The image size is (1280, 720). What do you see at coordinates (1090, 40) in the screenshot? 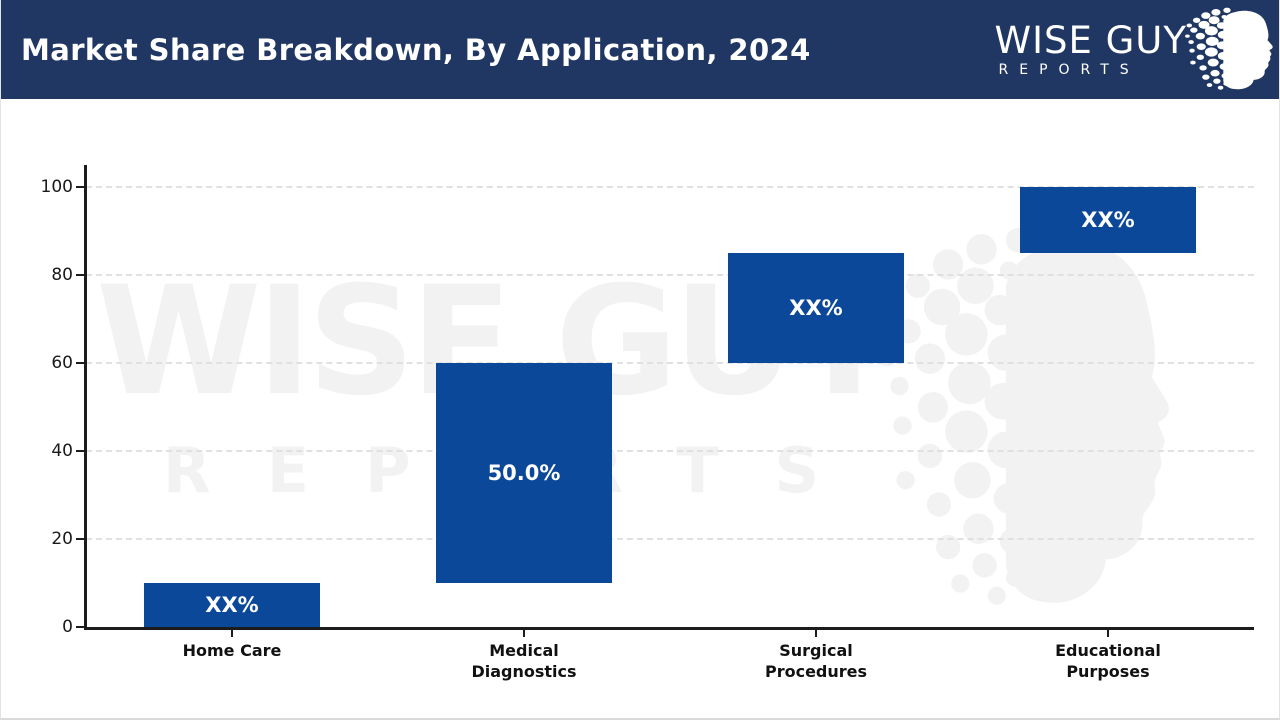
I see `logo-wordmark: WISE GUY` at bounding box center [1090, 40].